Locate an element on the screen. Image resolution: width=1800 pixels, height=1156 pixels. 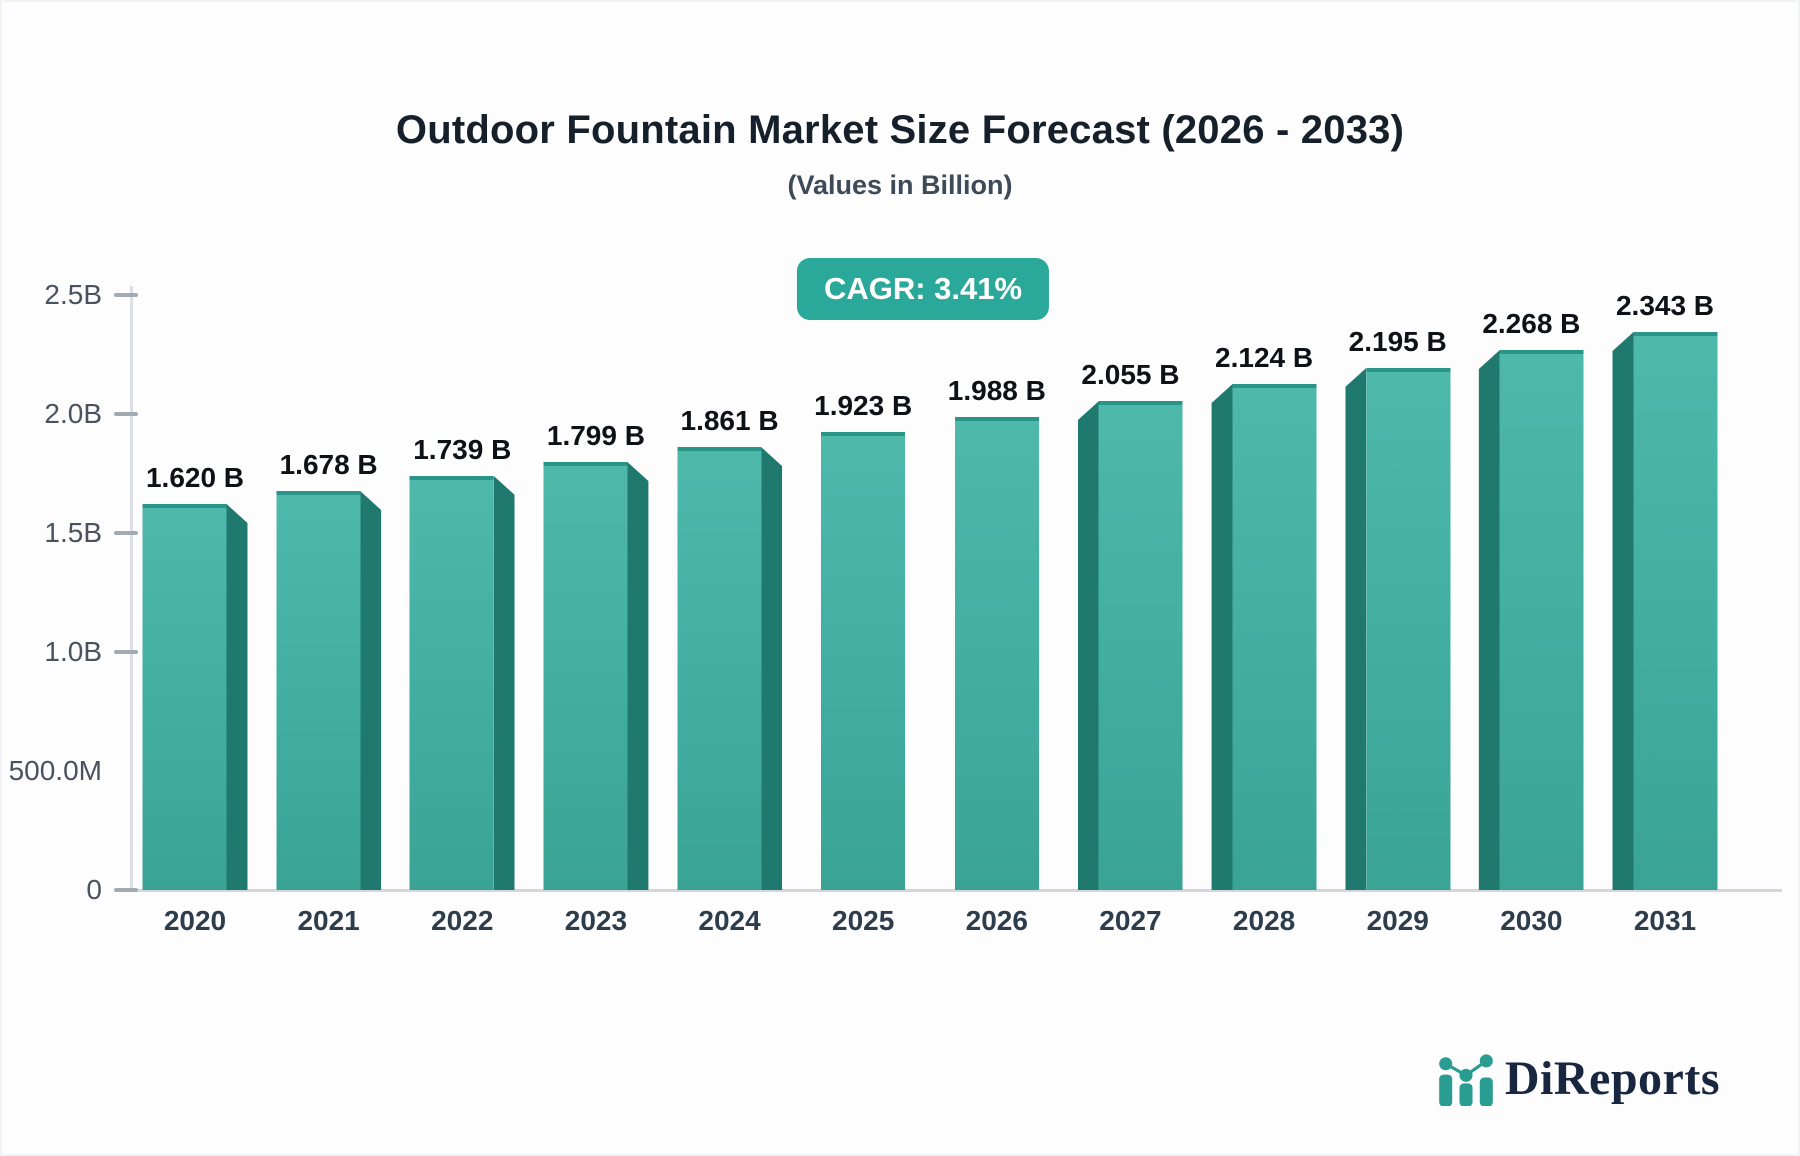
bar-2025 is located at coordinates (863, 661).